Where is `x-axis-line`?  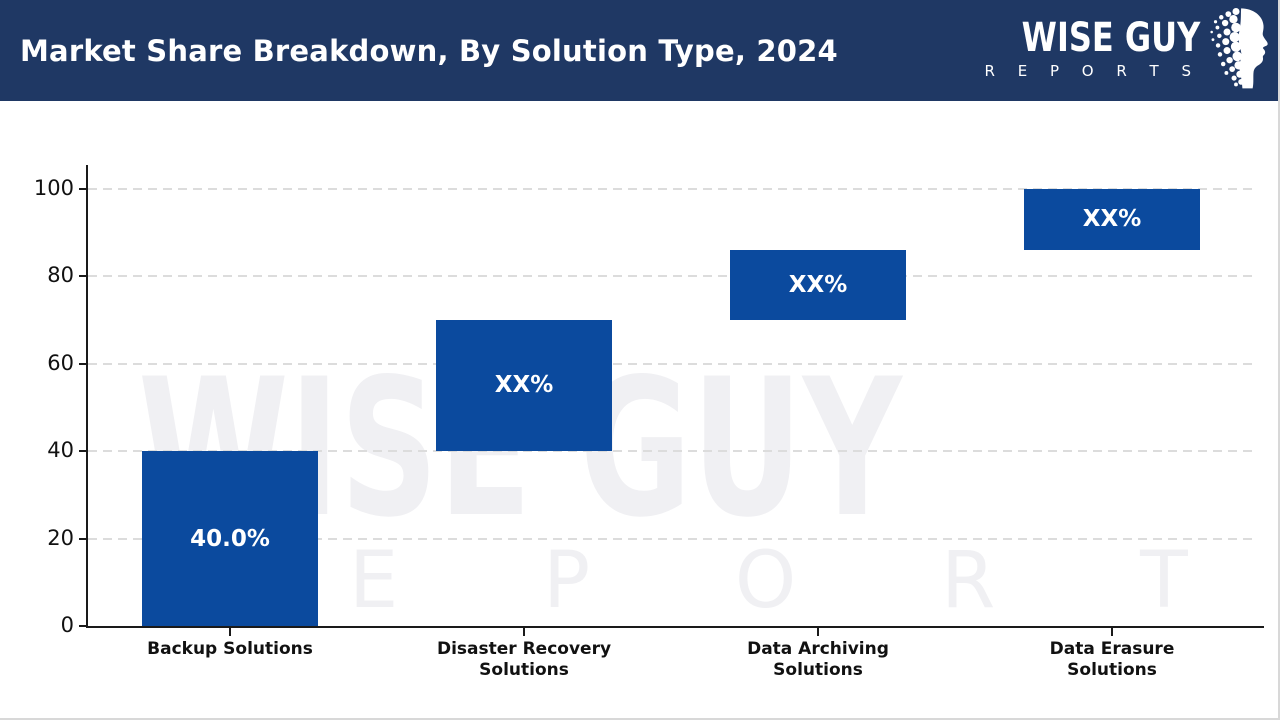 x-axis-line is located at coordinates (675, 627).